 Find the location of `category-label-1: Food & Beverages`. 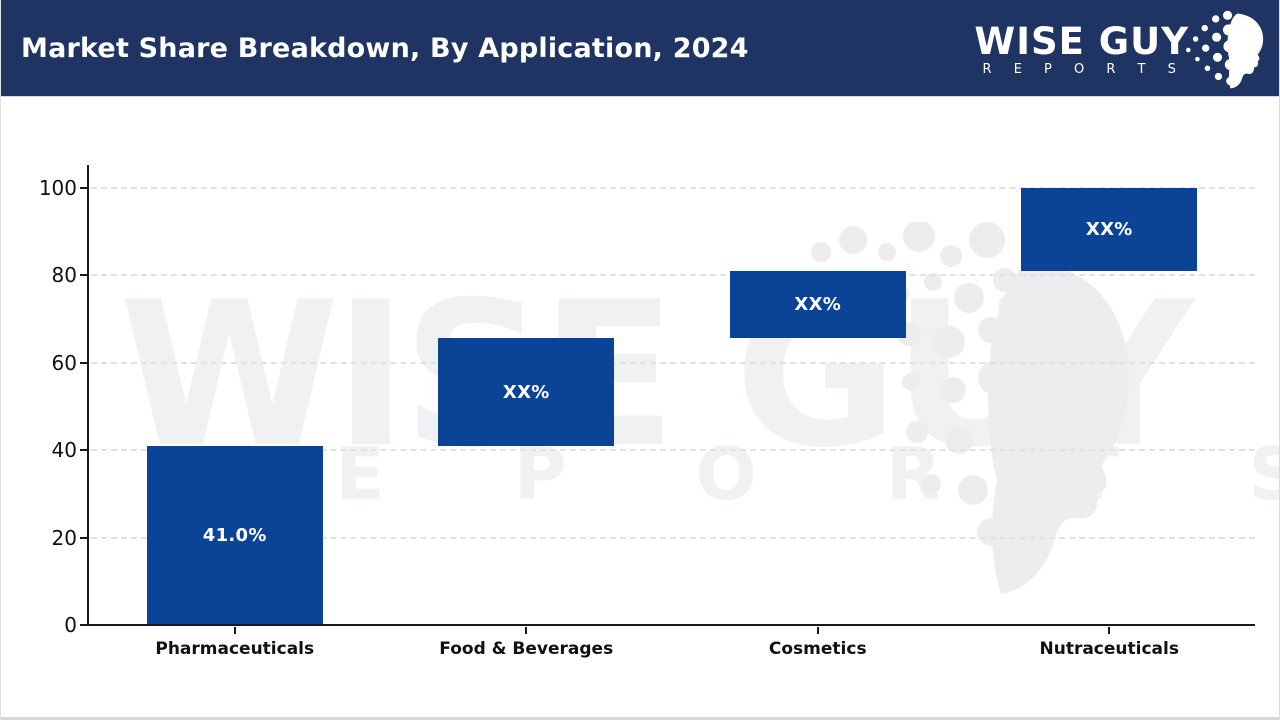

category-label-1: Food & Beverages is located at coordinates (526, 649).